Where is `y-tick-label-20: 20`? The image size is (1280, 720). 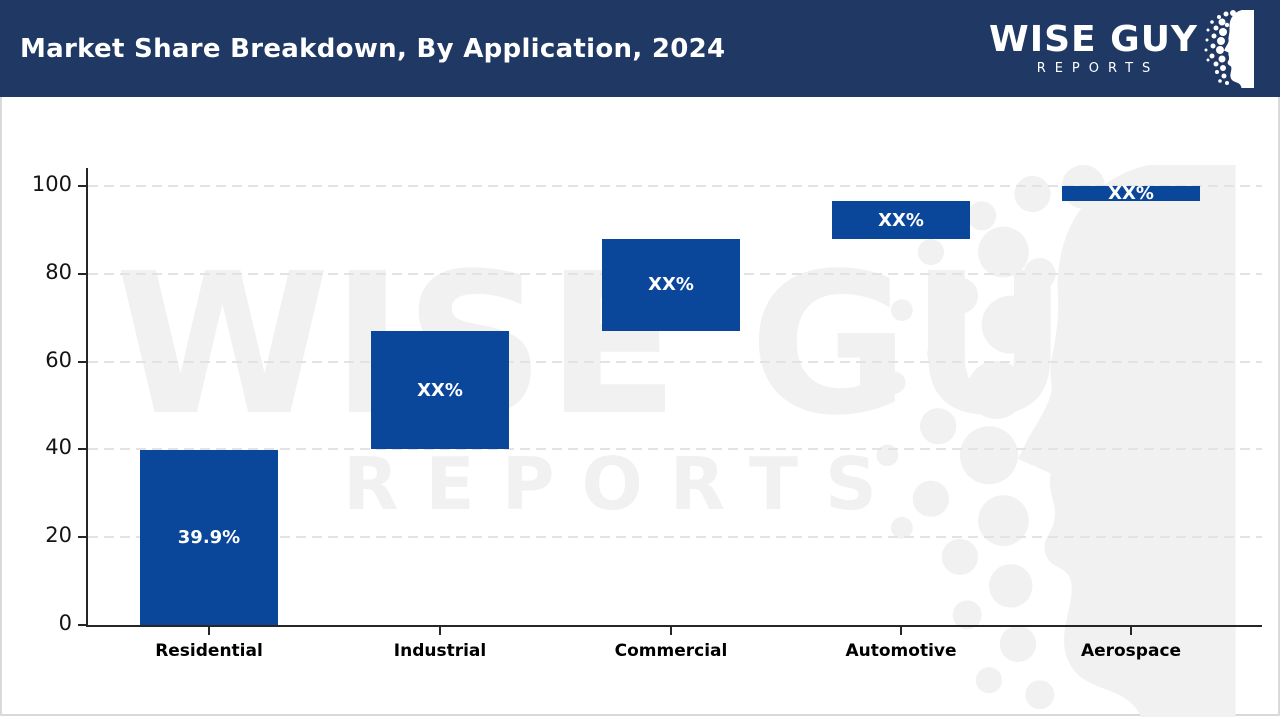 y-tick-label-20: 20 is located at coordinates (58, 535).